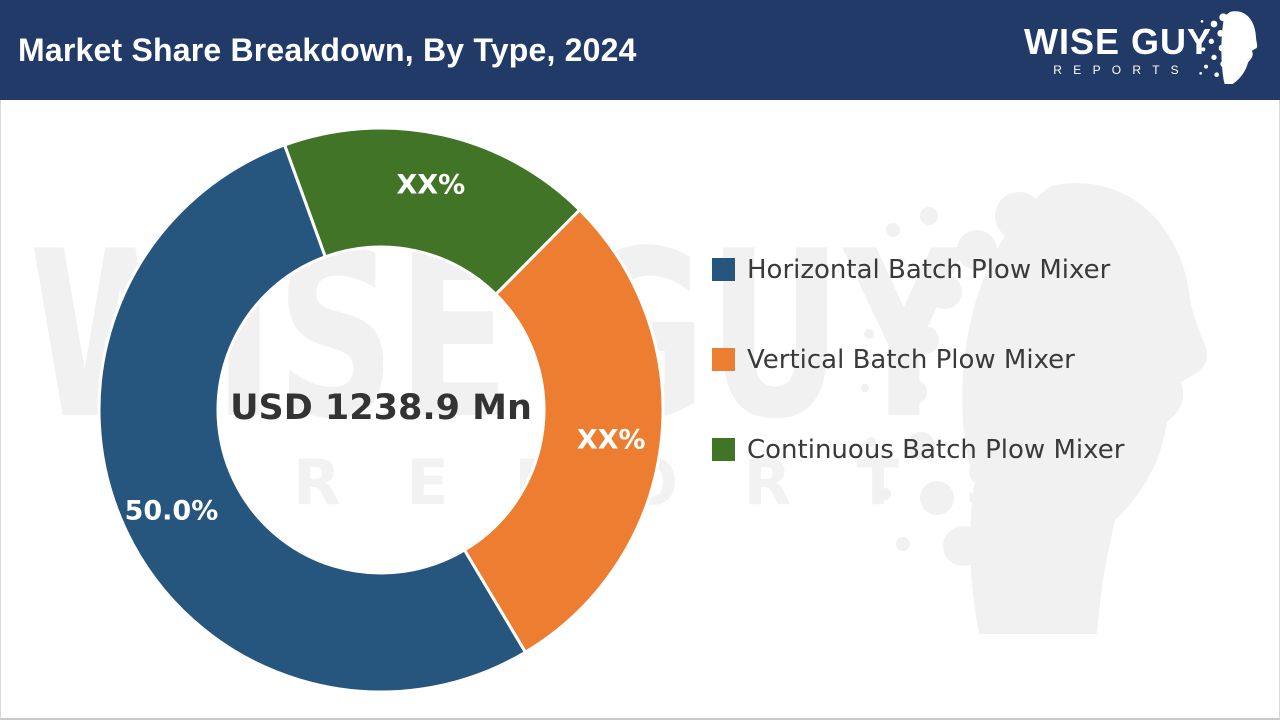  I want to click on donut-center-value: USD 1238.9 Mn, so click(381, 408).